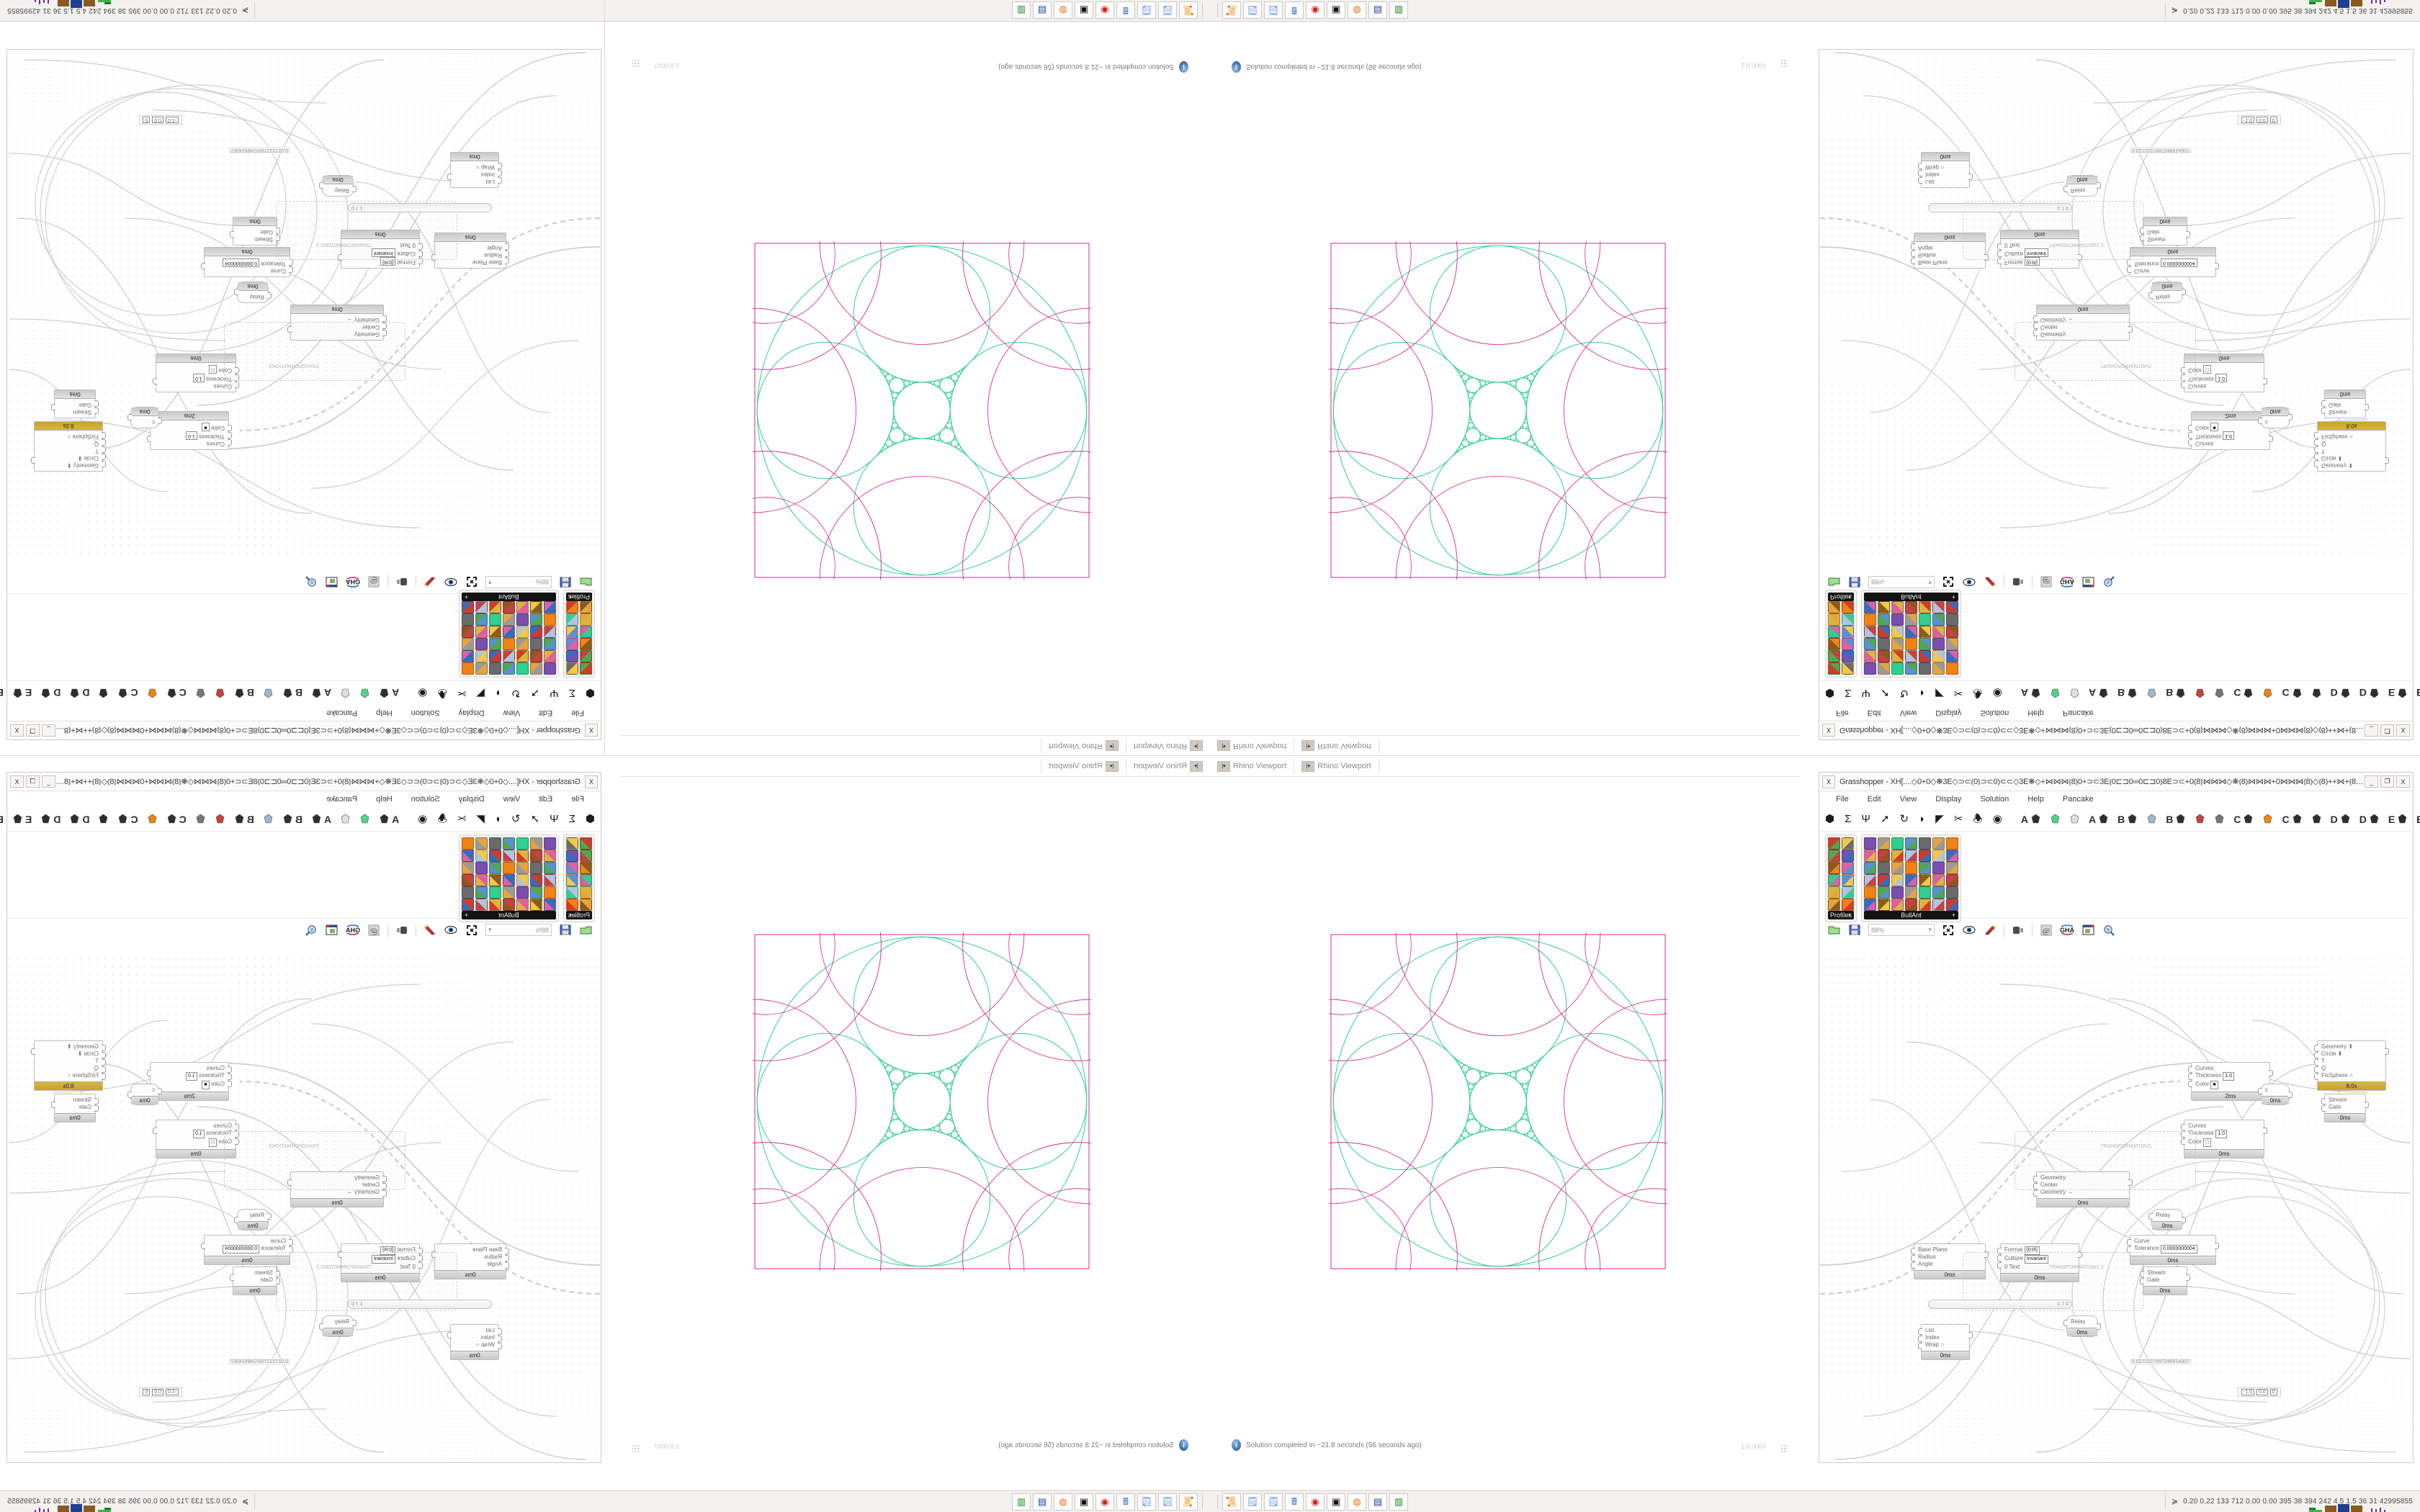 This screenshot has width=2420, height=1512. Describe the element at coordinates (495, 868) in the screenshot. I see `gantry3-icon` at that location.